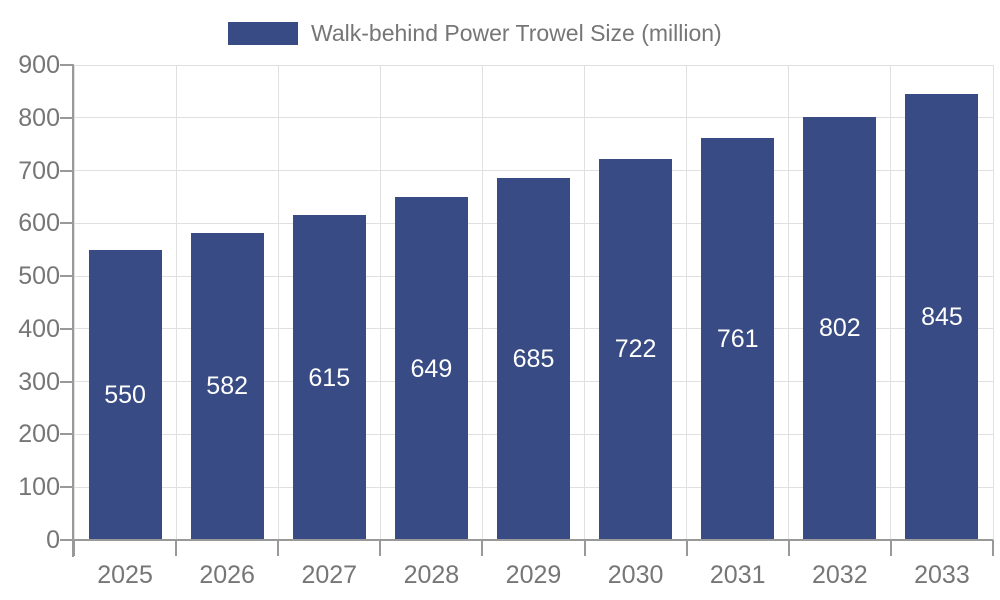 This screenshot has height=600, width=1000. I want to click on legend-label: Walk-behind Power Trowel Size (million), so click(516, 33).